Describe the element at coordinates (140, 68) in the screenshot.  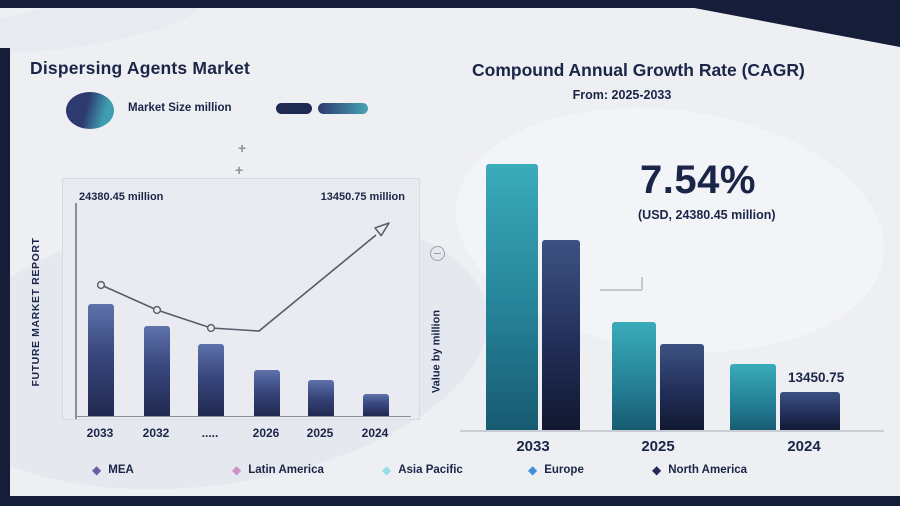
I see `left-chart-title: Dispersing Agents Market` at that location.